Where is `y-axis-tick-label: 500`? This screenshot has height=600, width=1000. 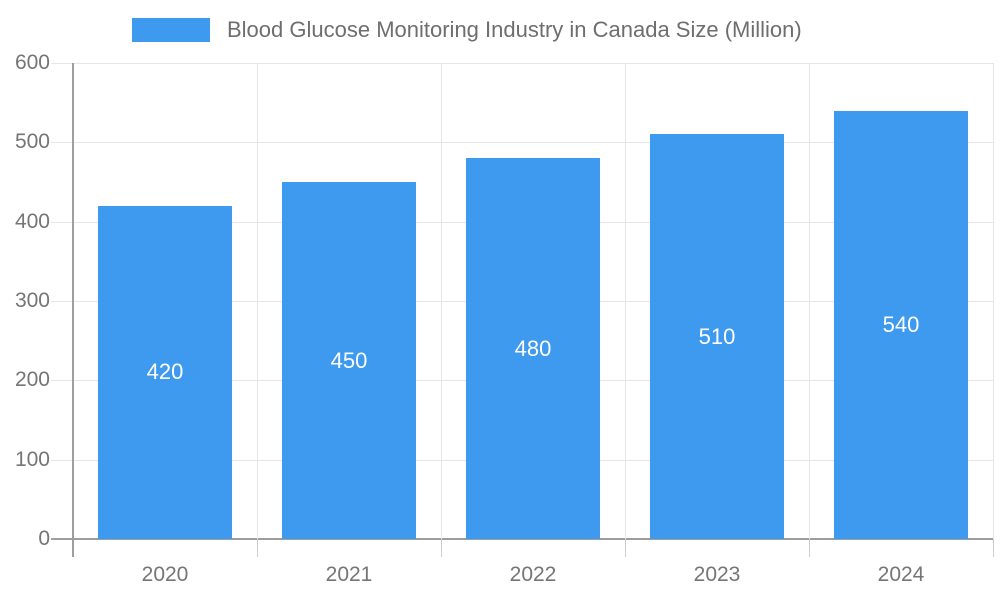
y-axis-tick-label: 500 is located at coordinates (32, 141).